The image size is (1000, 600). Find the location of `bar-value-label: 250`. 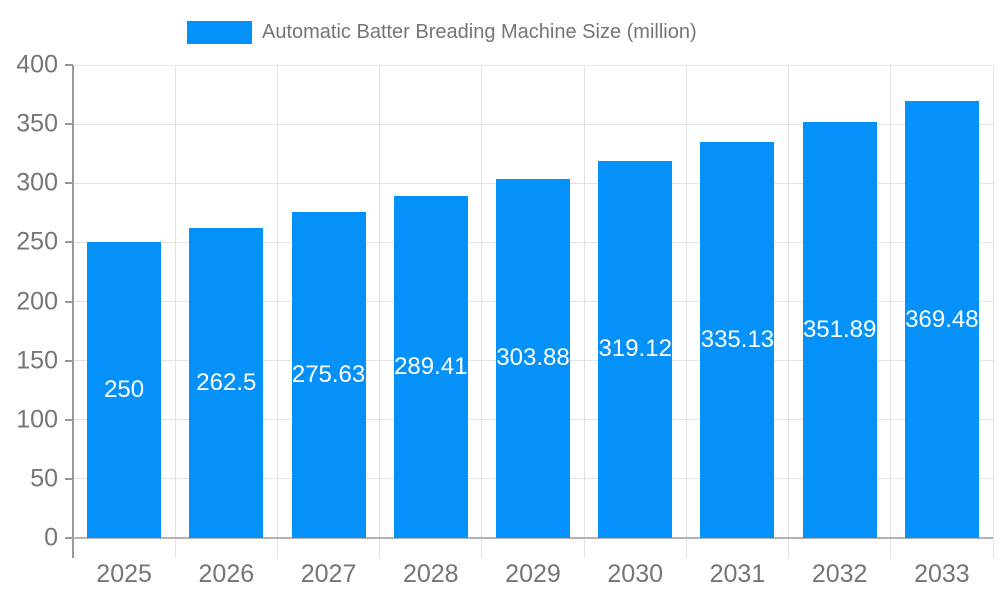

bar-value-label: 250 is located at coordinates (124, 390).